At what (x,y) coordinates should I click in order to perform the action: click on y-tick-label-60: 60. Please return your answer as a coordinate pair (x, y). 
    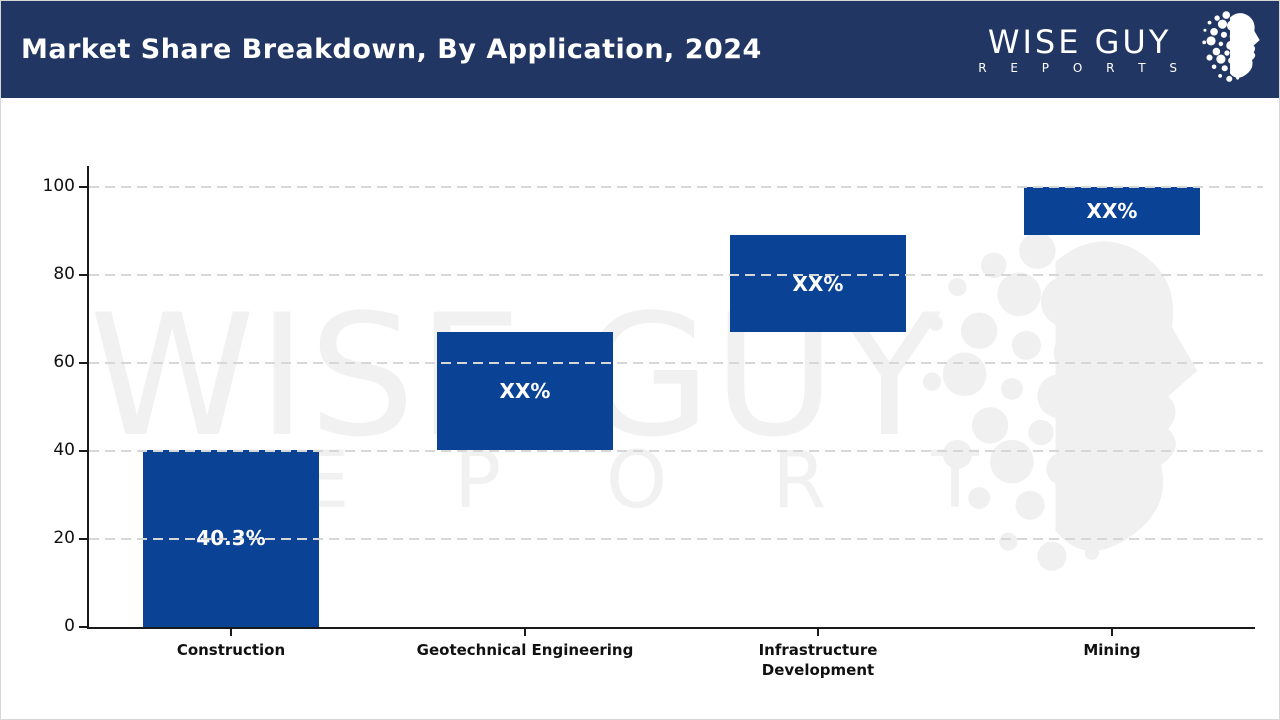
    Looking at the image, I should click on (64, 362).